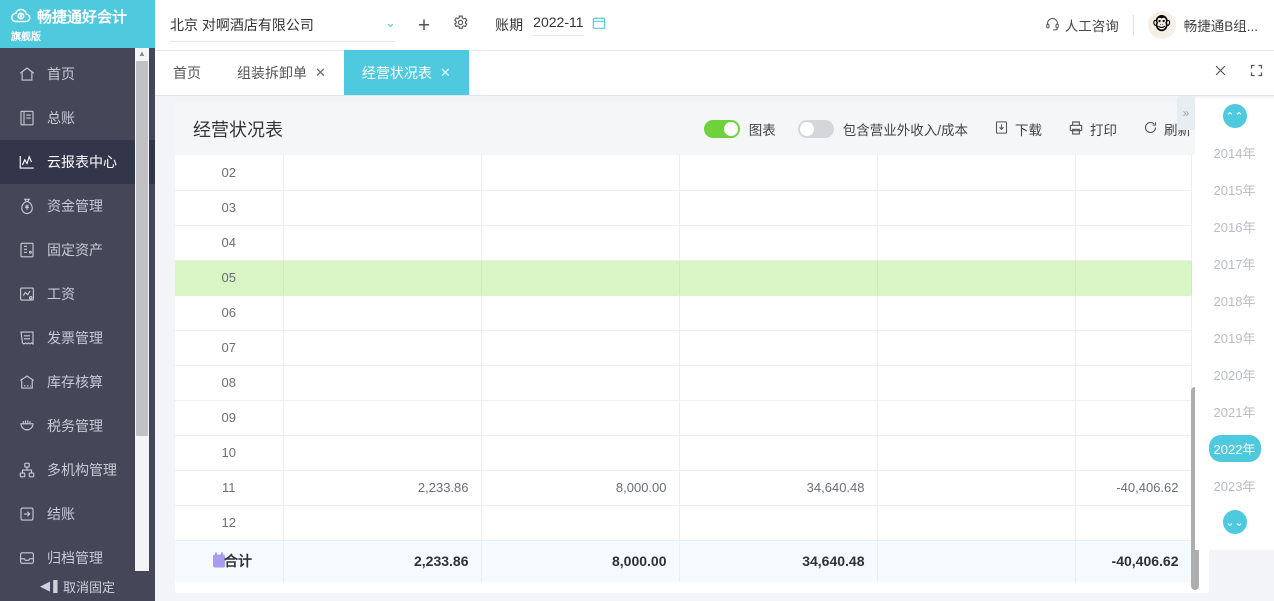 This screenshot has width=1274, height=601. I want to click on year-item: 2018年, so click(1234, 301).